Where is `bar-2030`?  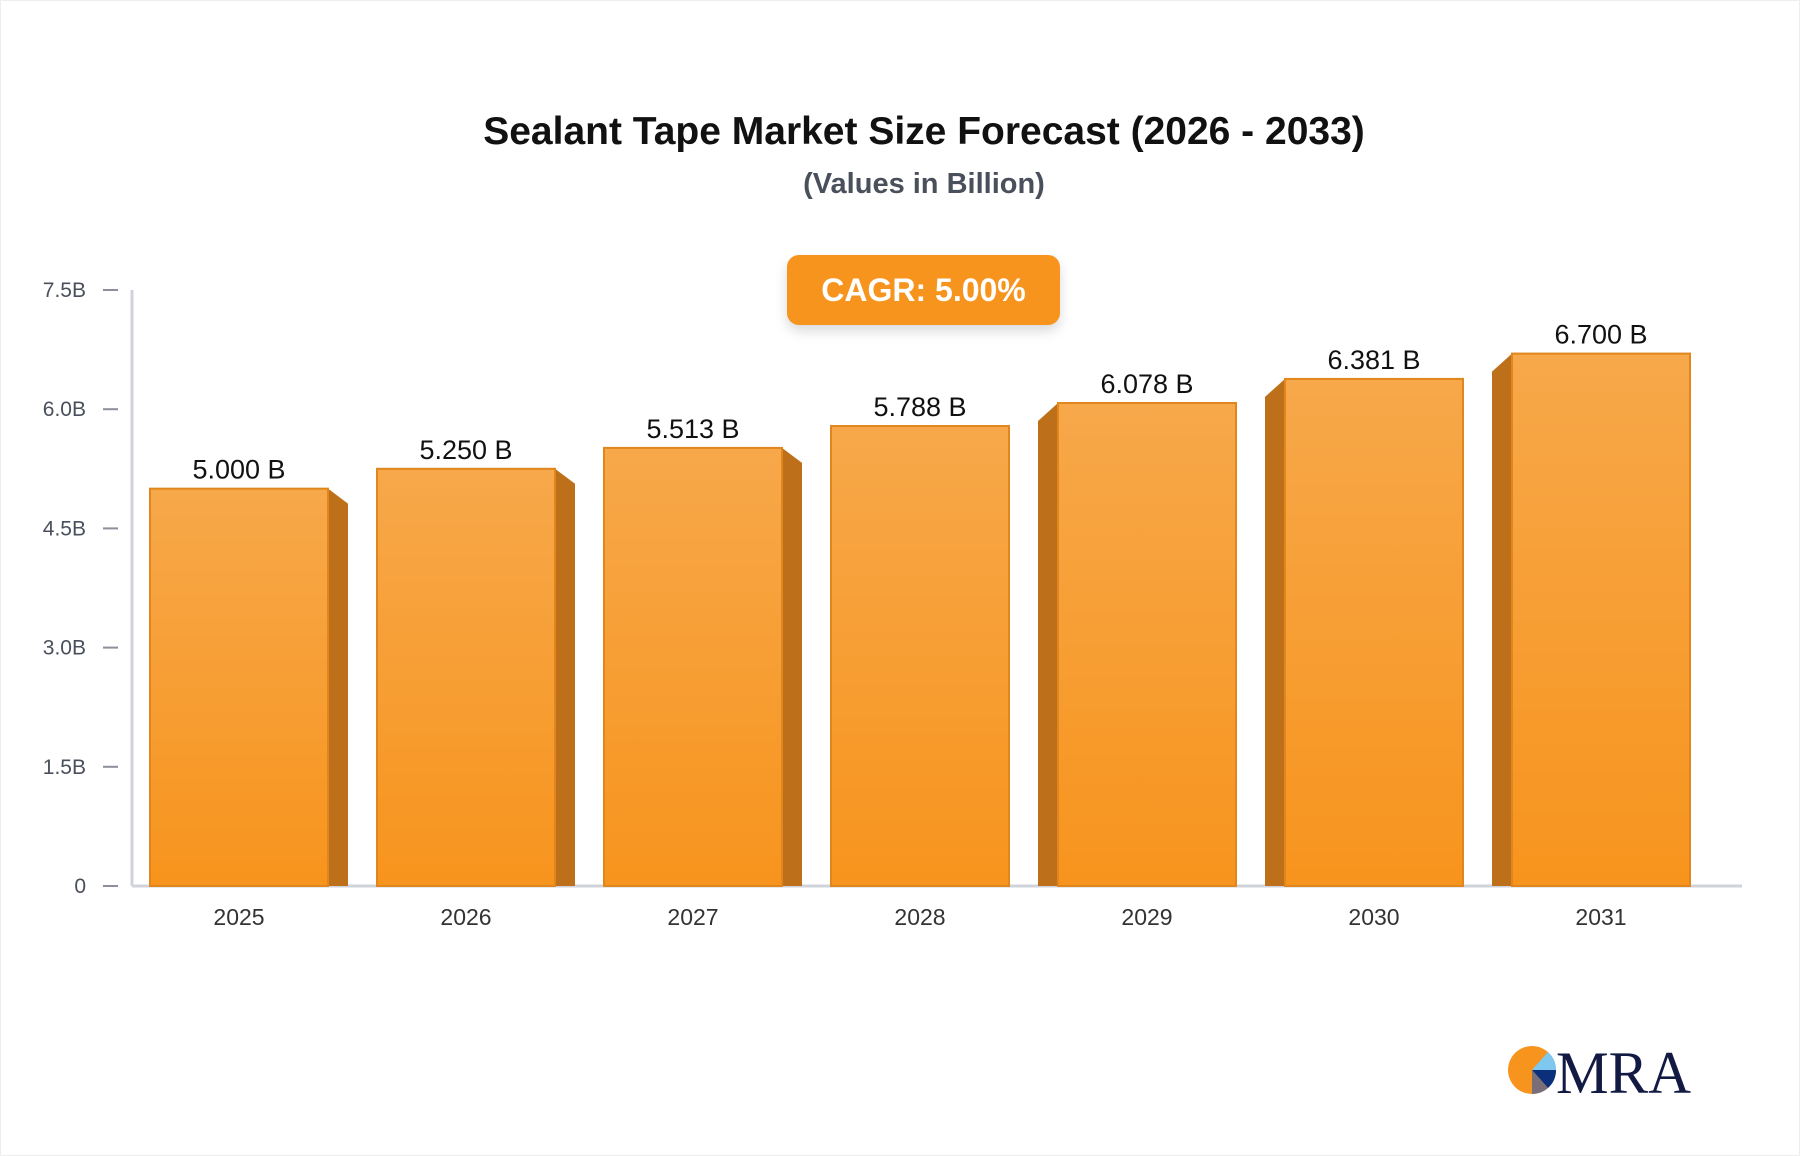
bar-2030 is located at coordinates (1374, 632).